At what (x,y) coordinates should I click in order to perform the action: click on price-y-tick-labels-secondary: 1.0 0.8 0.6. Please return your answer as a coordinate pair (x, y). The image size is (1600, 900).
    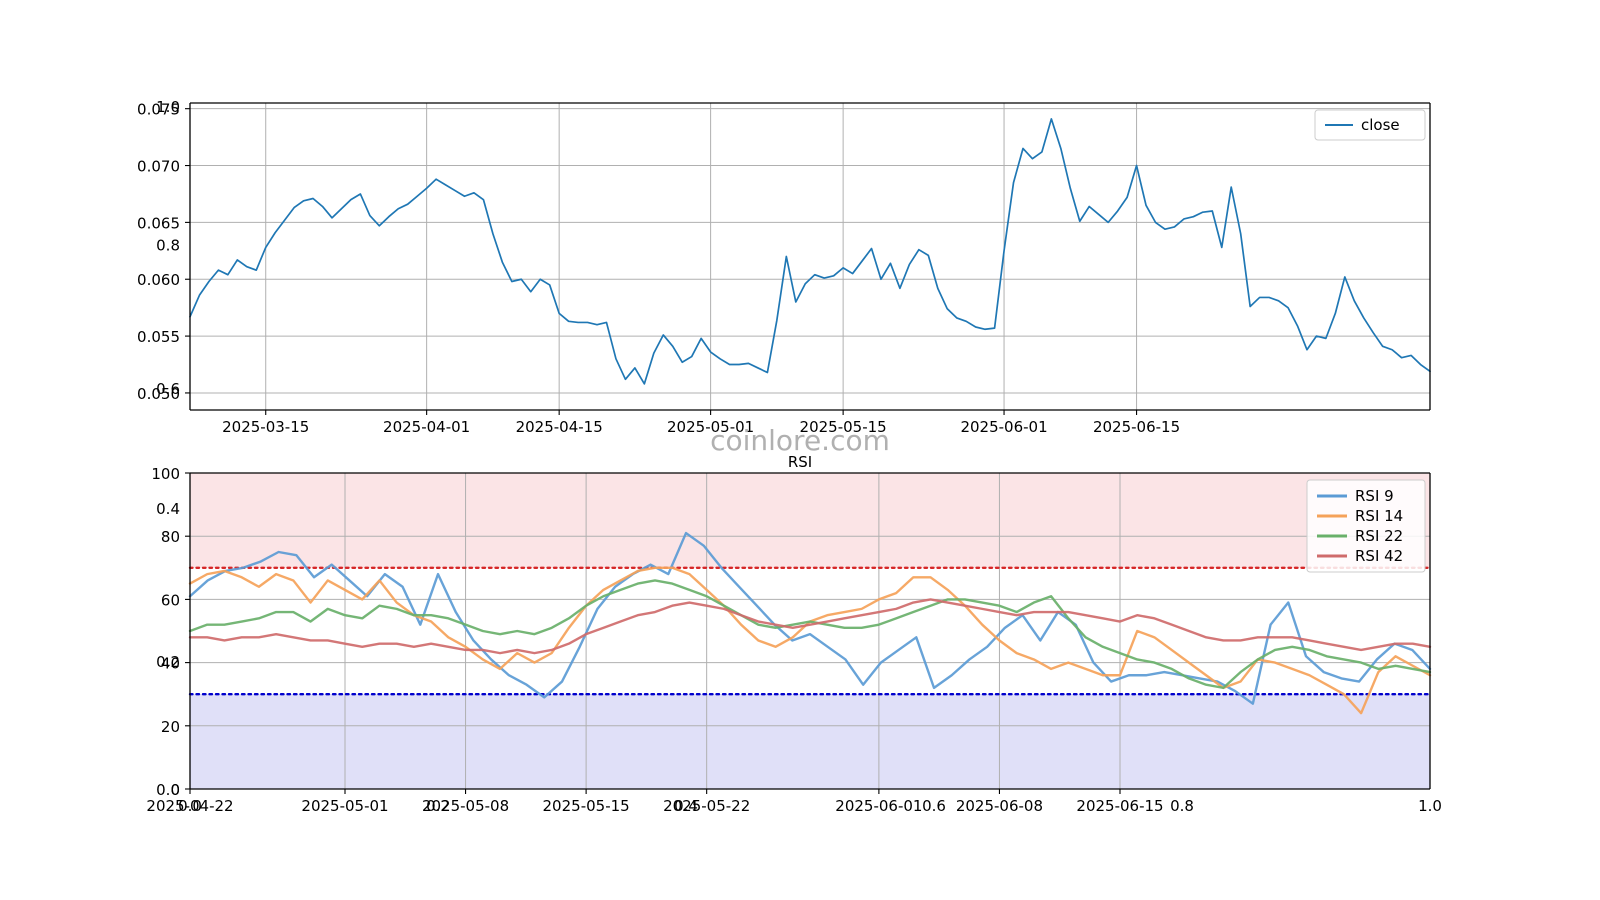
    Looking at the image, I should click on (168, 248).